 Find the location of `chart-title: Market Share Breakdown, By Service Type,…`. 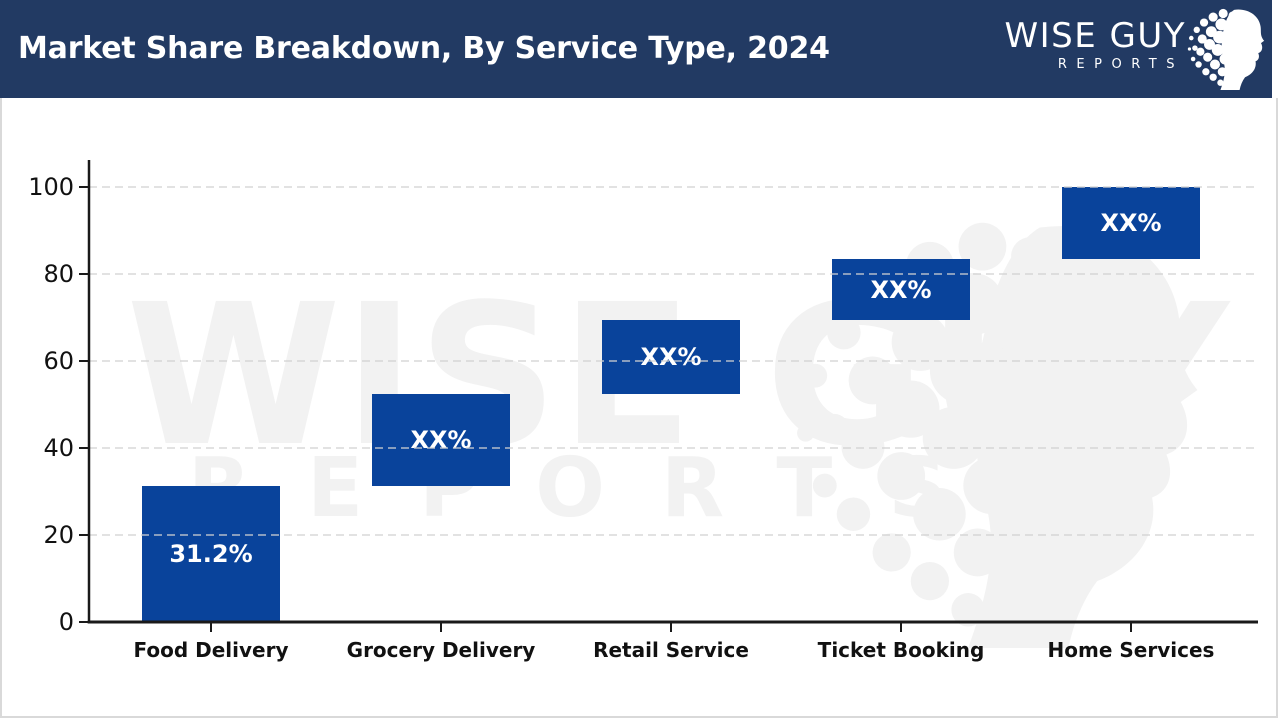

chart-title: Market Share Breakdown, By Service Type,… is located at coordinates (424, 48).